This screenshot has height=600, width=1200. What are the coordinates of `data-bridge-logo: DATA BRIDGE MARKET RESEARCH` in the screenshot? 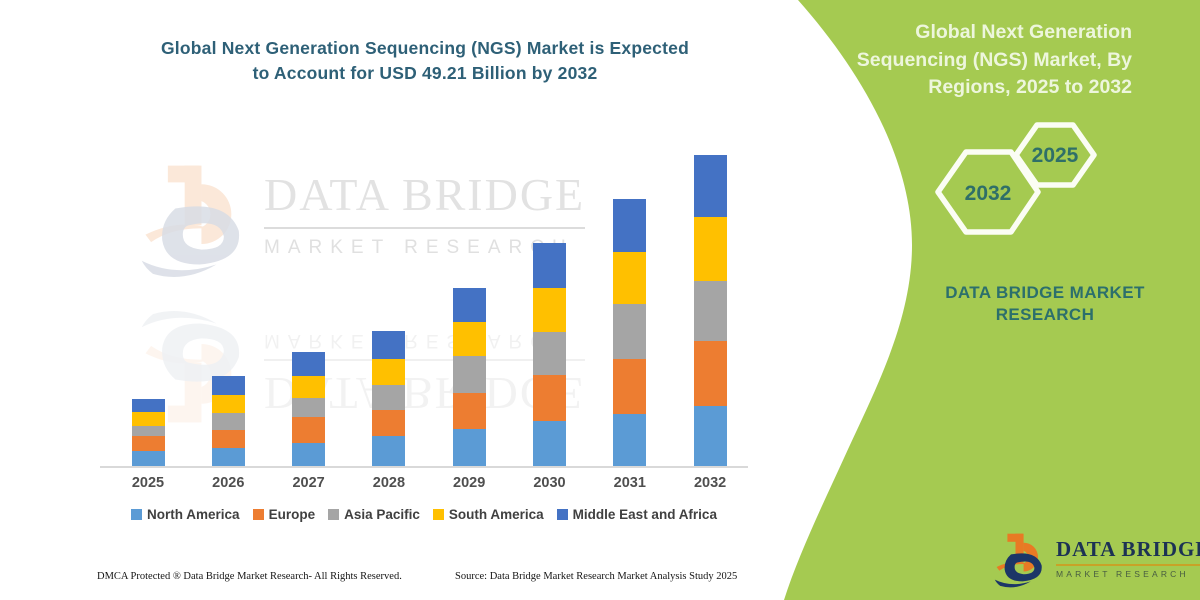 It's located at (1096, 558).